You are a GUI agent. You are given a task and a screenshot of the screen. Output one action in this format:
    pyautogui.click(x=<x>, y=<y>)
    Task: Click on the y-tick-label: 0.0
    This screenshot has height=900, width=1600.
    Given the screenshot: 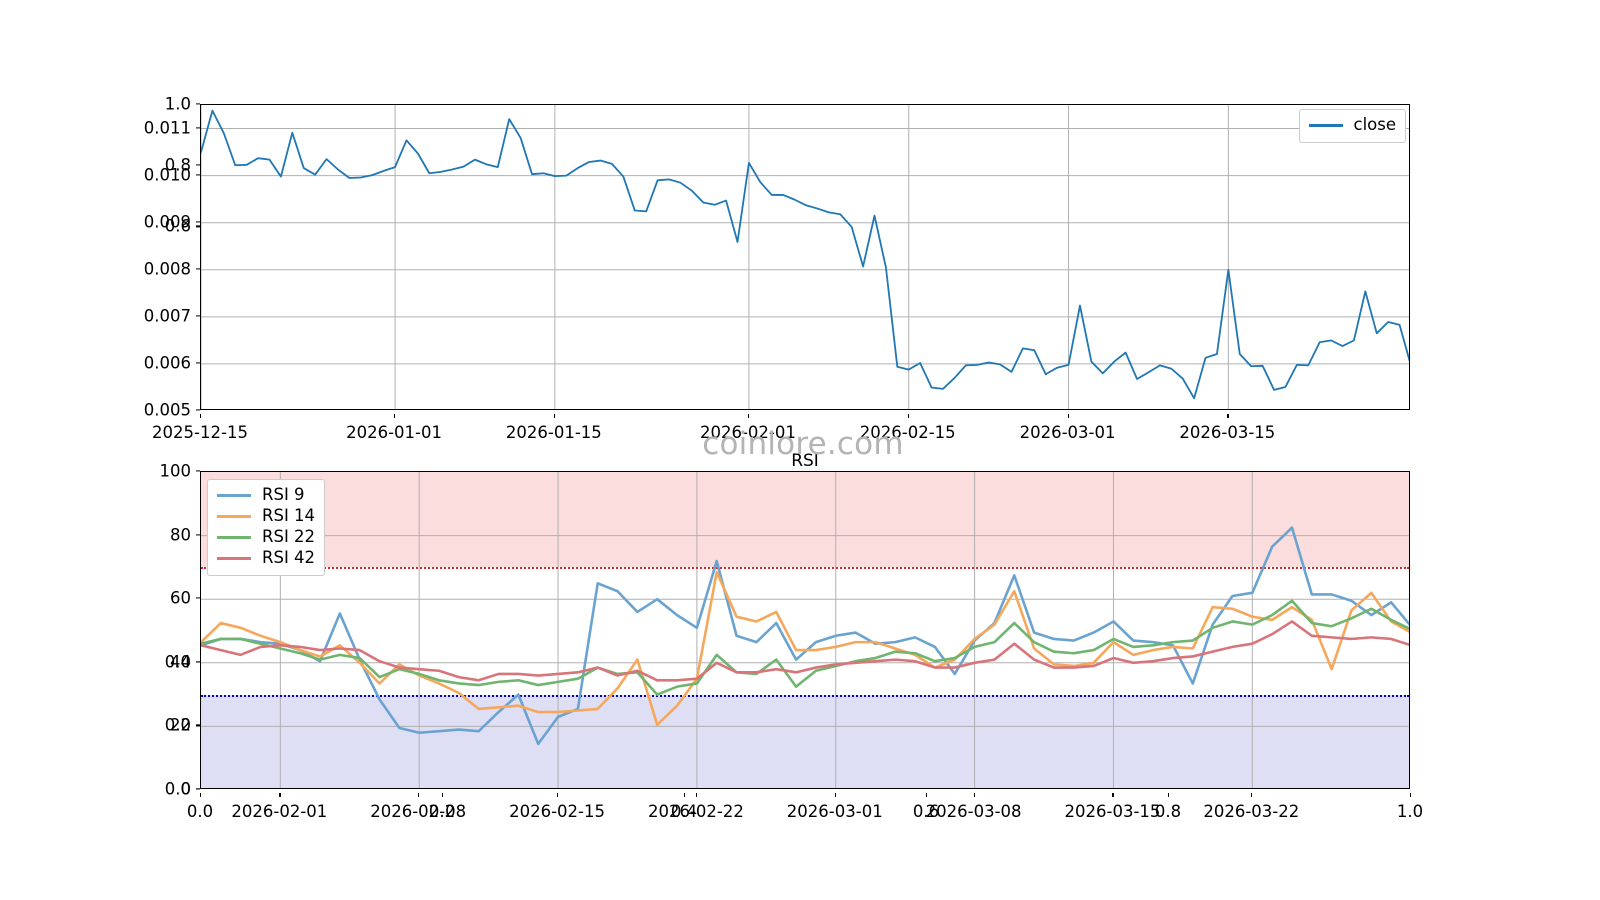 What is the action you would take?
    pyautogui.click(x=177, y=789)
    